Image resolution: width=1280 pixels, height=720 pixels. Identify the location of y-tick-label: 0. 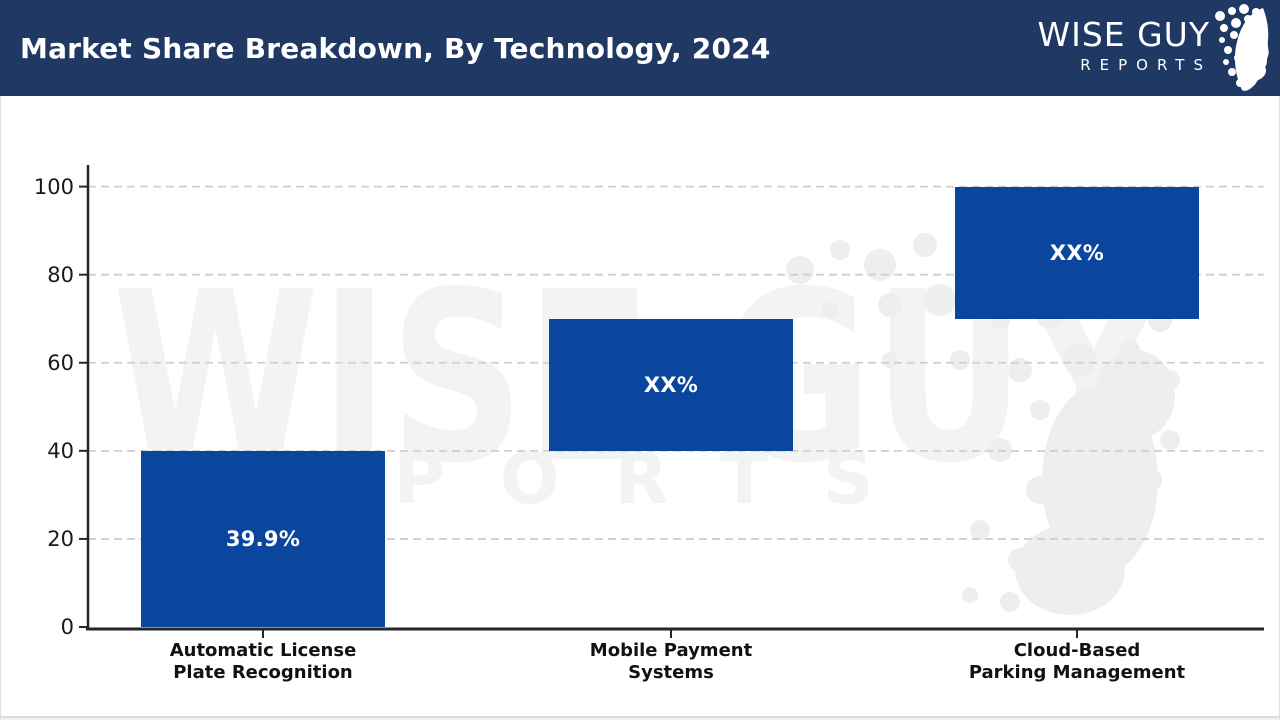
(67, 627).